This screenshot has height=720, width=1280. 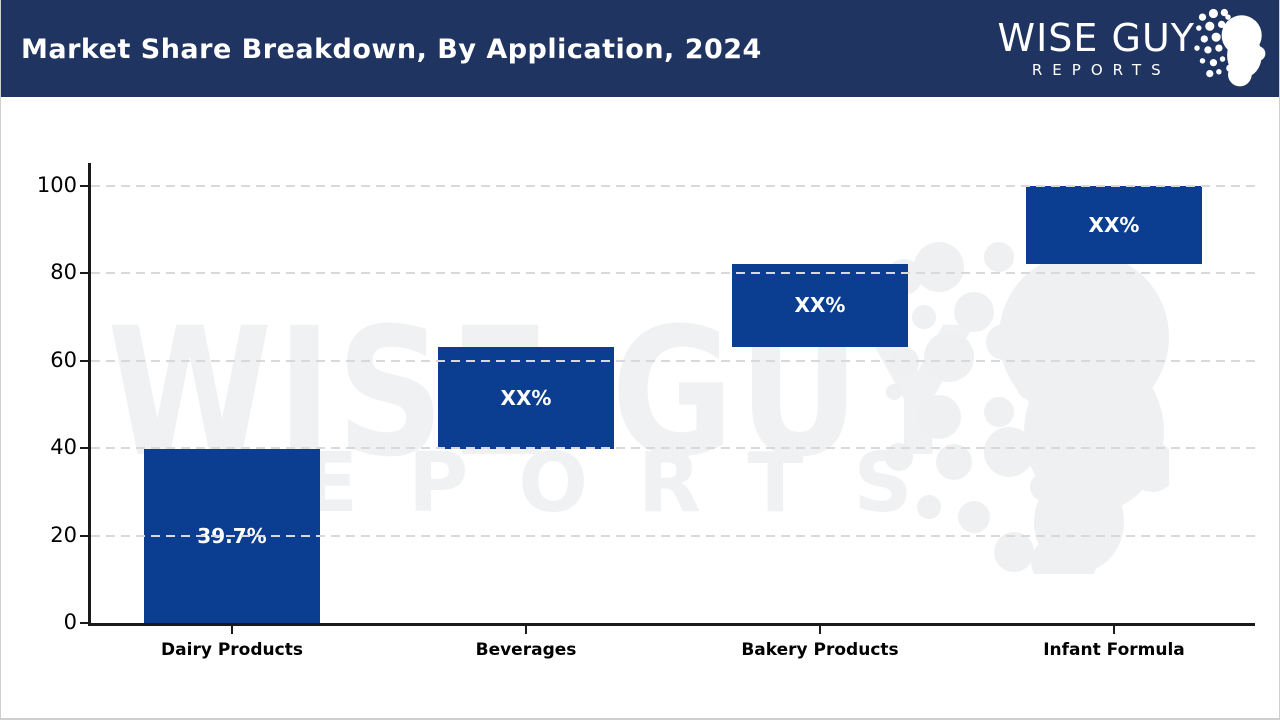 What do you see at coordinates (89, 394) in the screenshot?
I see `y-axis-line` at bounding box center [89, 394].